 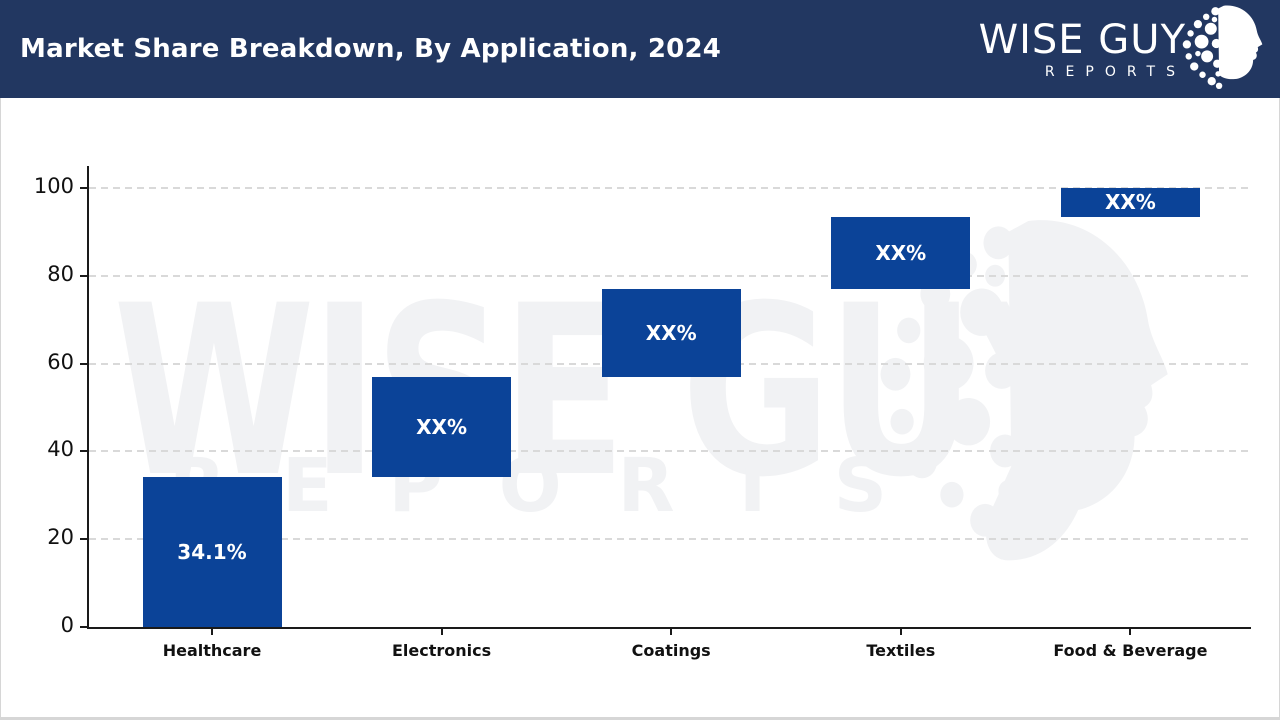 What do you see at coordinates (901, 650) in the screenshot?
I see `x-category-label: Textiles` at bounding box center [901, 650].